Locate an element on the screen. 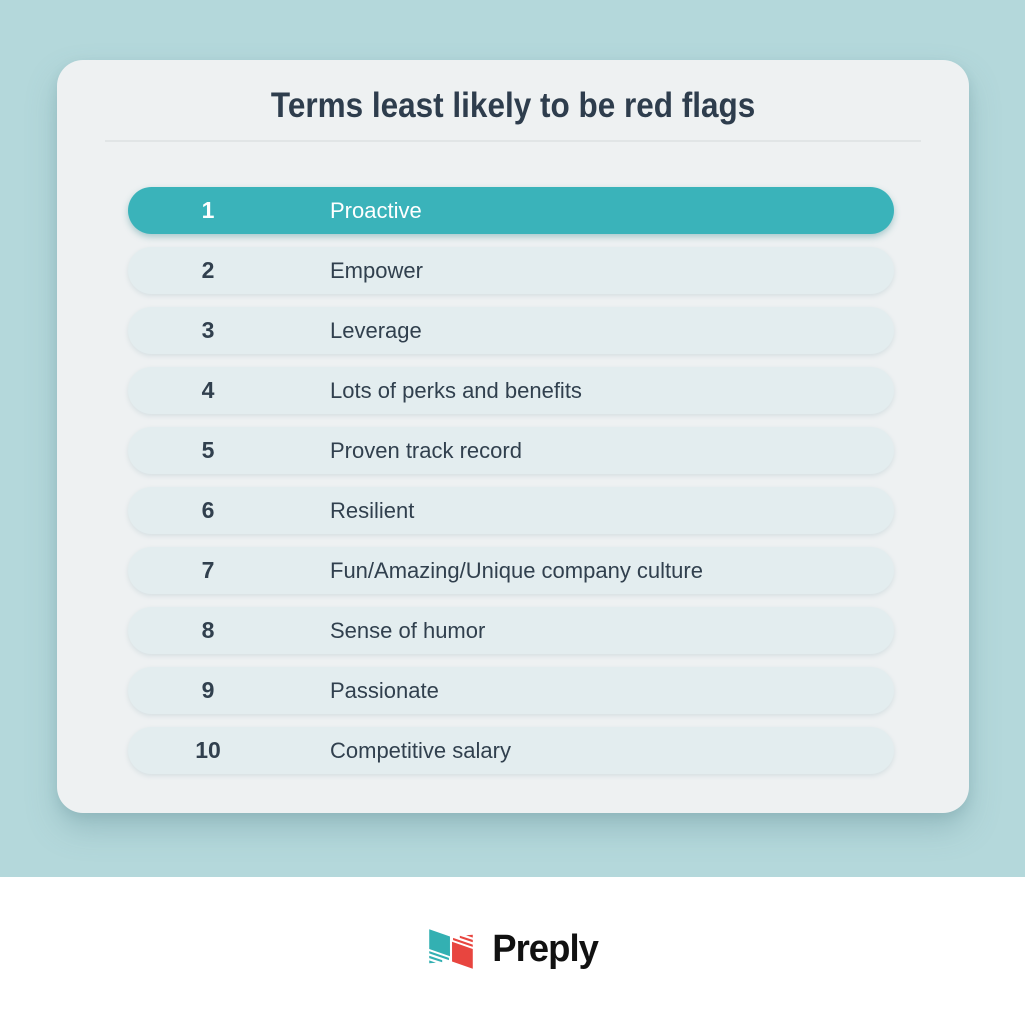 The image size is (1025, 1021). rank-number: 2 is located at coordinates (208, 270).